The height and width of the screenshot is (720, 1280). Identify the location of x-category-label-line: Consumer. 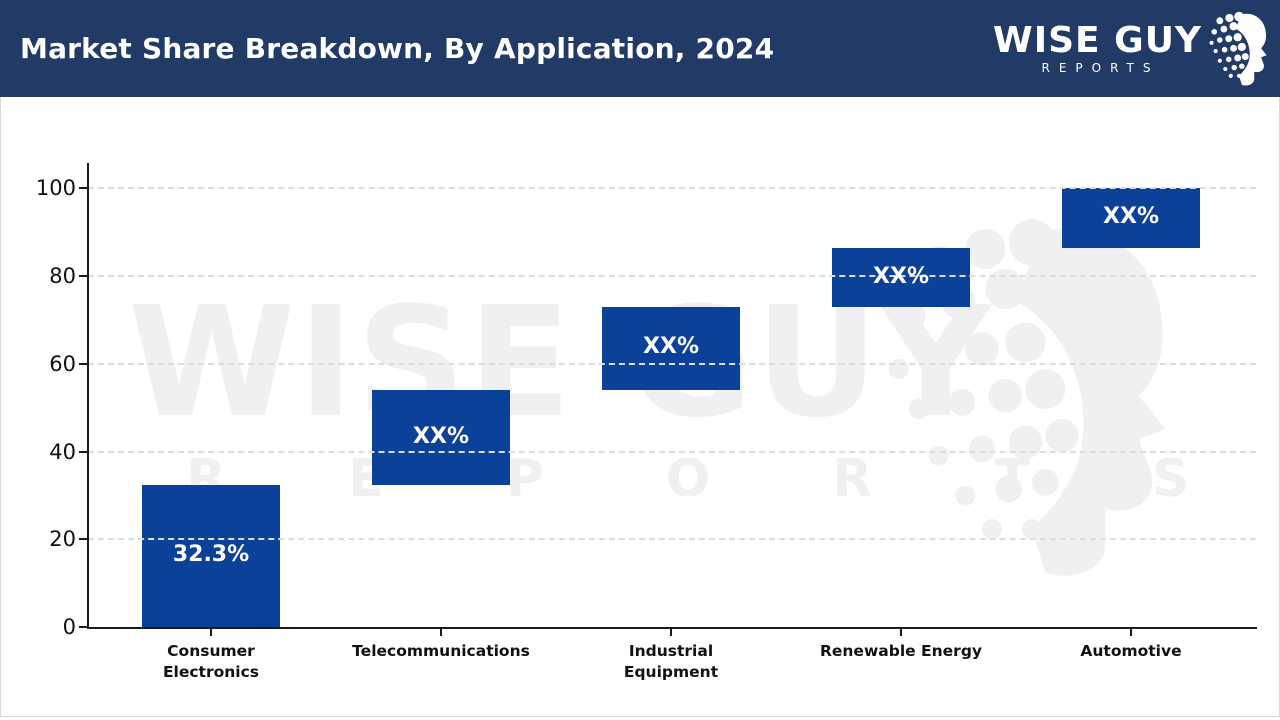
(211, 651).